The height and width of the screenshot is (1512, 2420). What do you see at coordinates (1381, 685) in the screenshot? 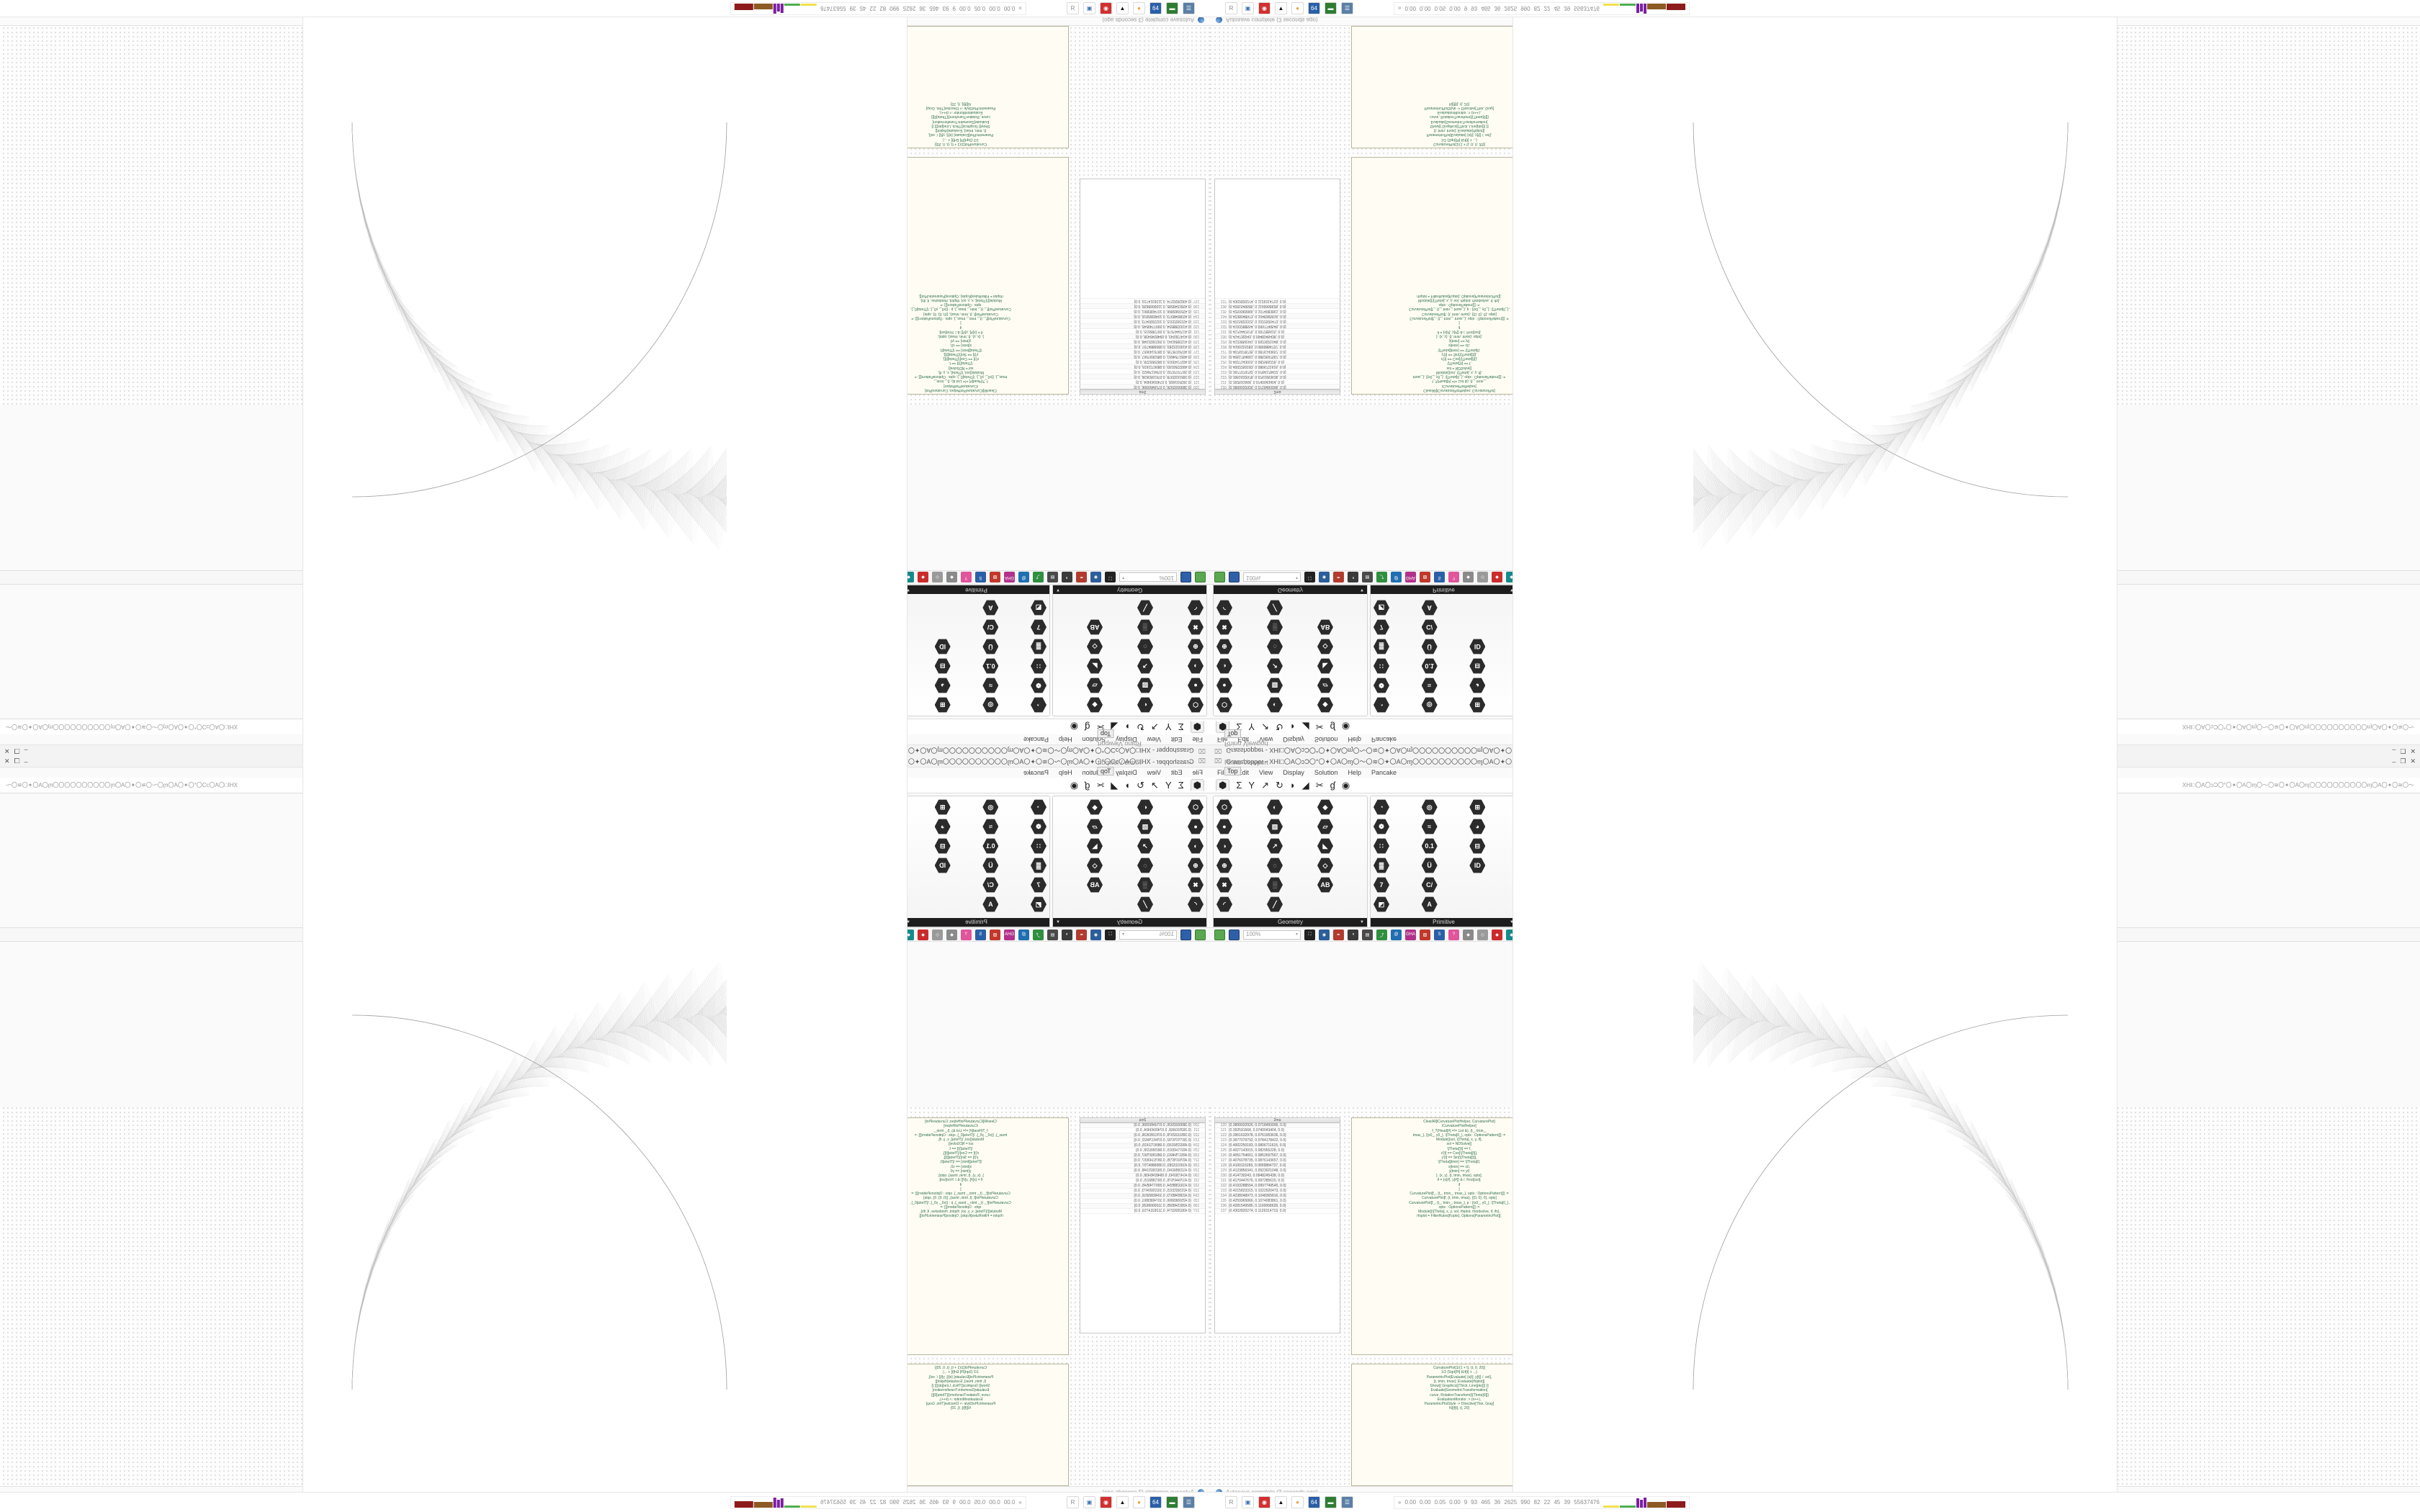
I see `colour-icon: ❁` at bounding box center [1381, 685].